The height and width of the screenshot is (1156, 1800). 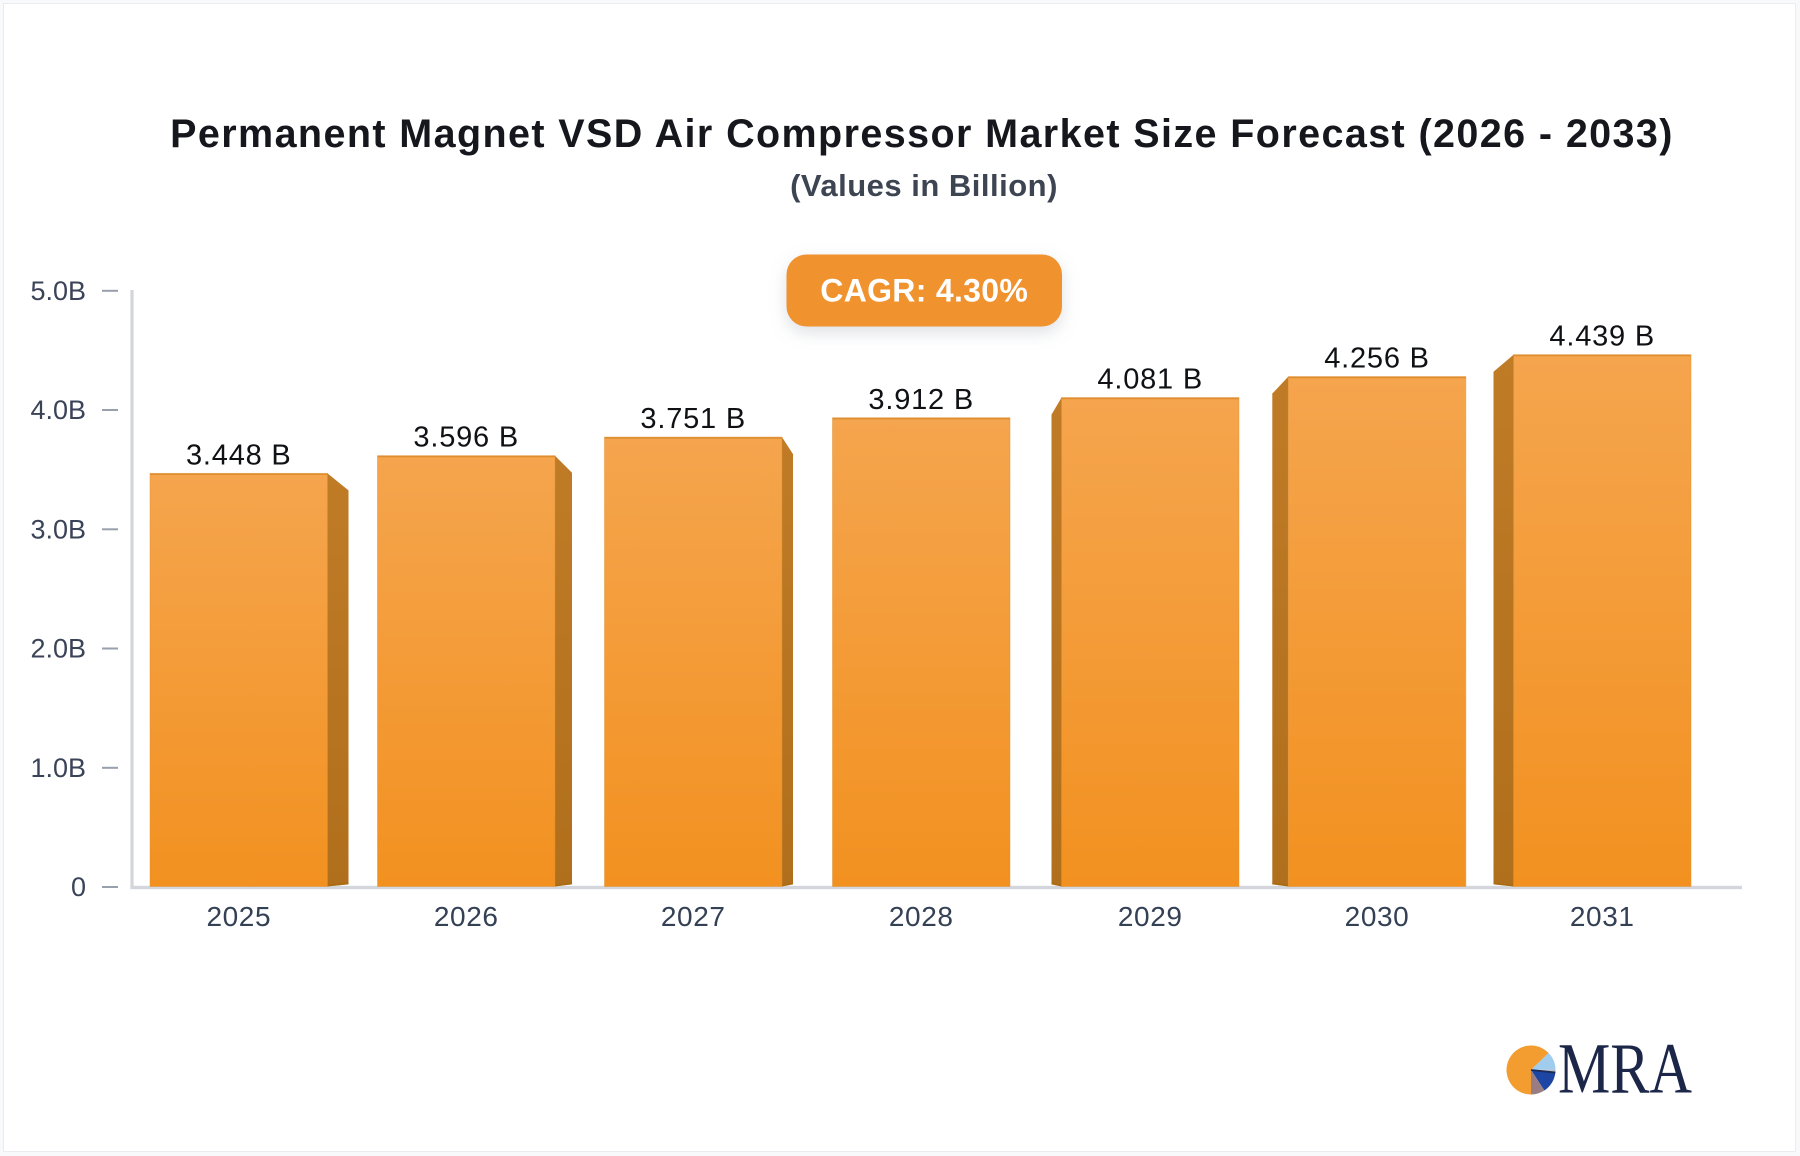 What do you see at coordinates (921, 916) in the screenshot?
I see `svg-text: 2028` at bounding box center [921, 916].